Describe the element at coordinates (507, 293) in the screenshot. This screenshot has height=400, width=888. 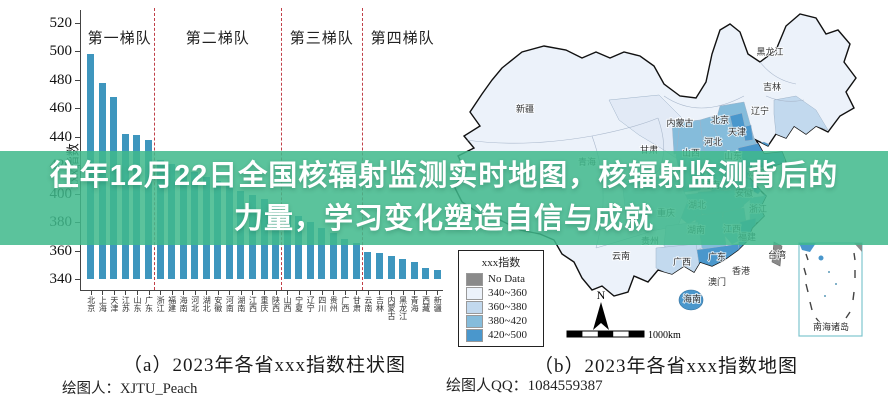
I see `legend-entry-label: 340~360` at that location.